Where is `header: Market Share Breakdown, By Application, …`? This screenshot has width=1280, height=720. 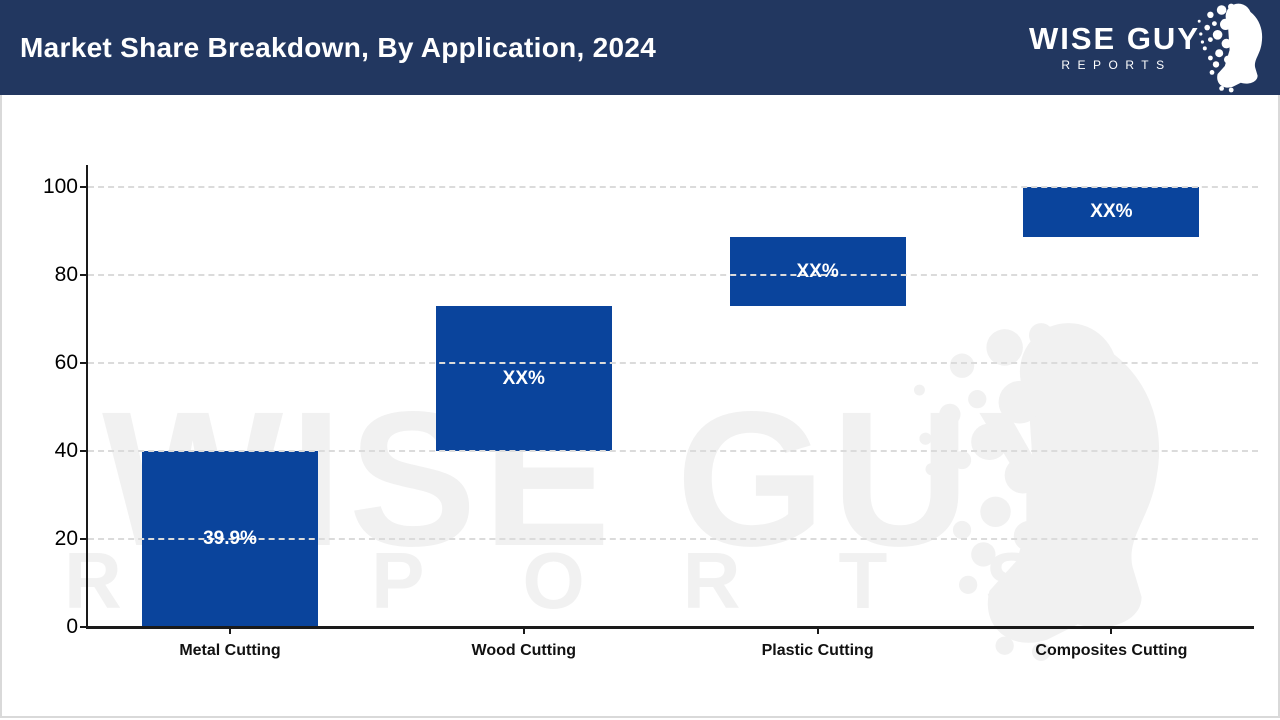 header: Market Share Breakdown, By Application, … is located at coordinates (640, 47).